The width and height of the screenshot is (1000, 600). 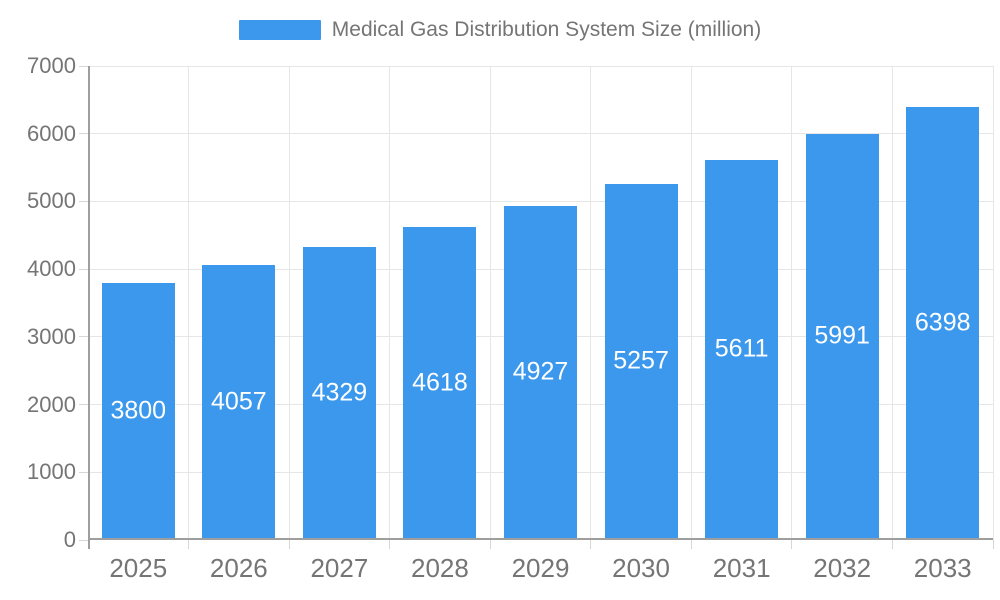 I want to click on bar-2031: 5611, so click(x=742, y=349).